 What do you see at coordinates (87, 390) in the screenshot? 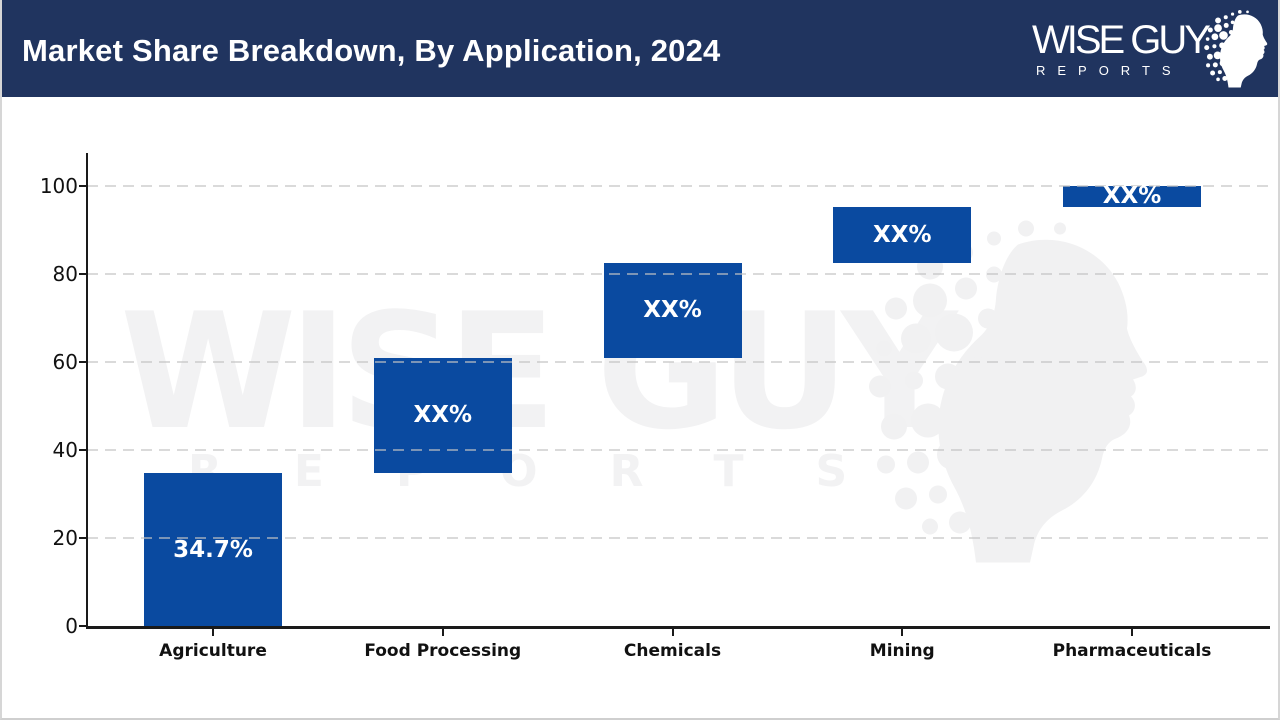
I see `y-axis-line` at bounding box center [87, 390].